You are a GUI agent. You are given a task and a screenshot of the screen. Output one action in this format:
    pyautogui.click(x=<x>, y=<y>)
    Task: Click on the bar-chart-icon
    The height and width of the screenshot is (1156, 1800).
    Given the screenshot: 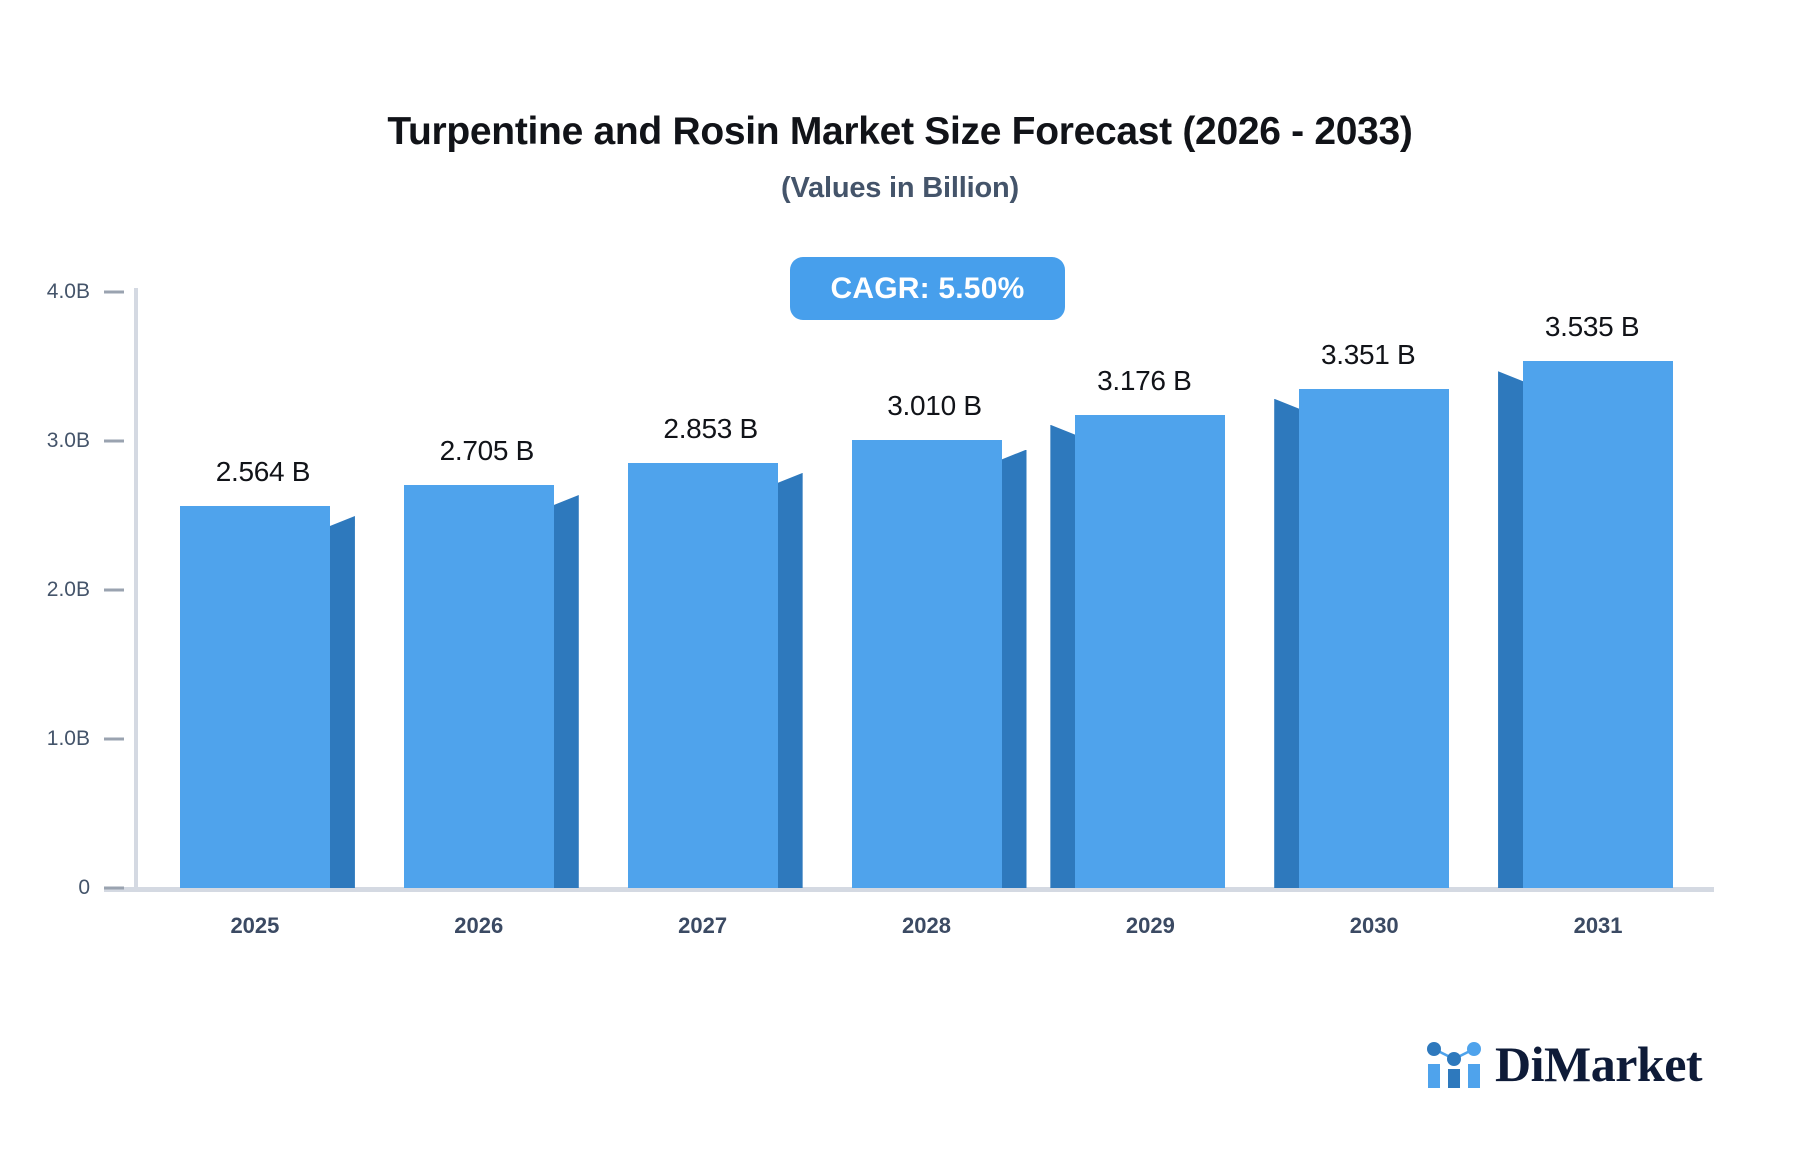 What is the action you would take?
    pyautogui.click(x=1454, y=1065)
    